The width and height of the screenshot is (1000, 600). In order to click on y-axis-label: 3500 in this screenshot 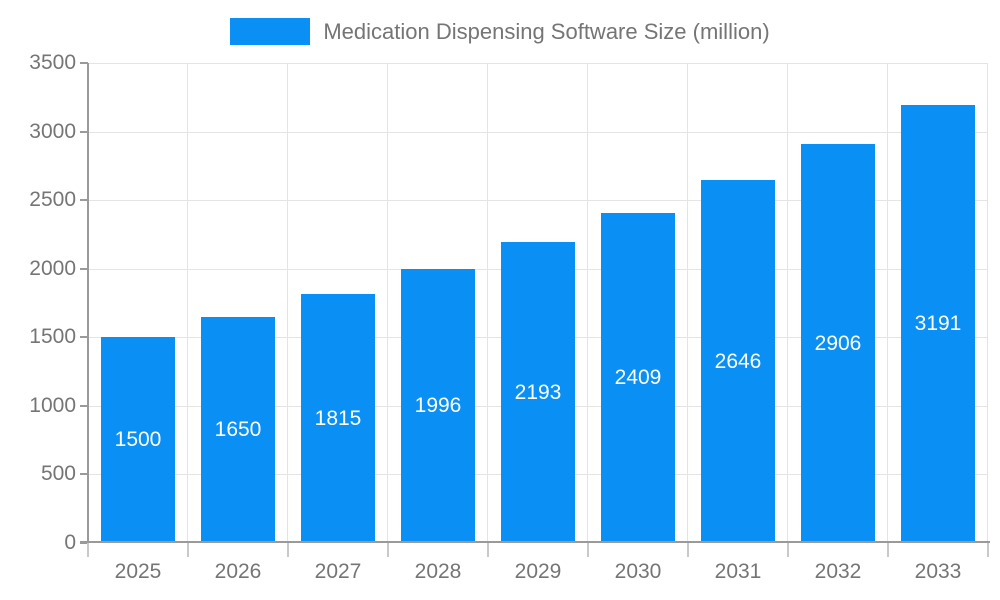, I will do `click(52, 62)`.